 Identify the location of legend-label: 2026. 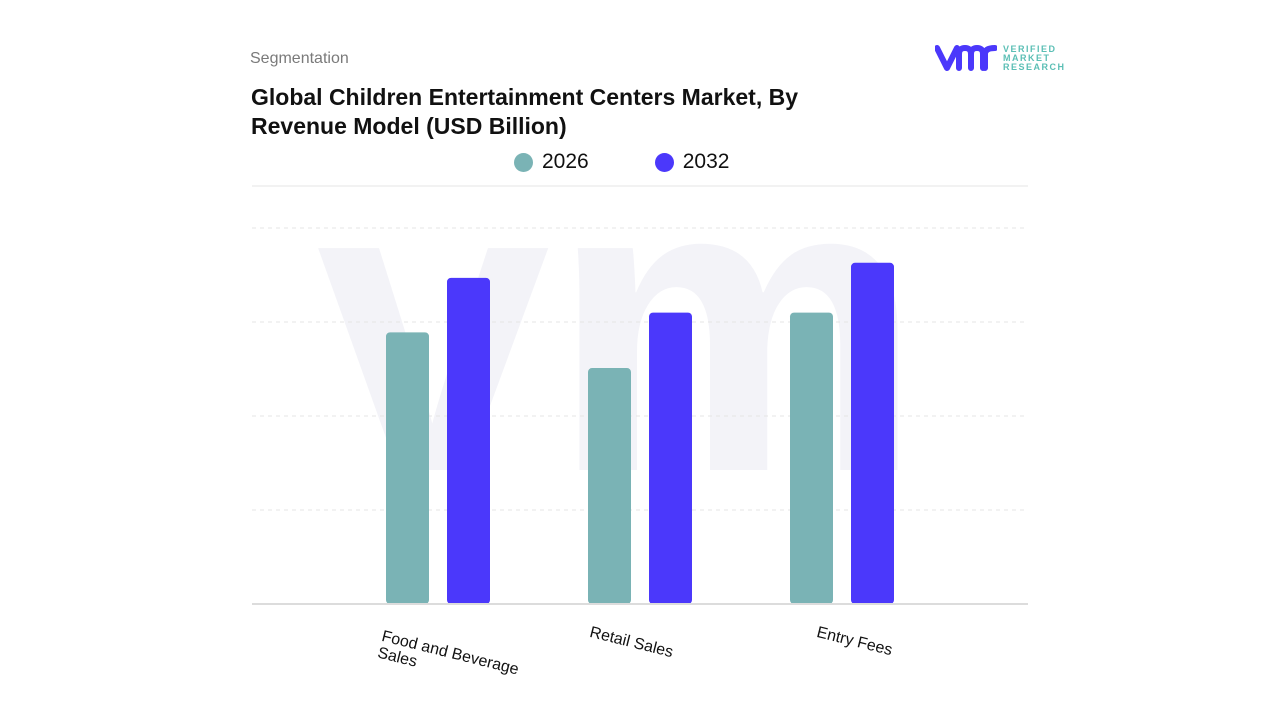
(565, 161).